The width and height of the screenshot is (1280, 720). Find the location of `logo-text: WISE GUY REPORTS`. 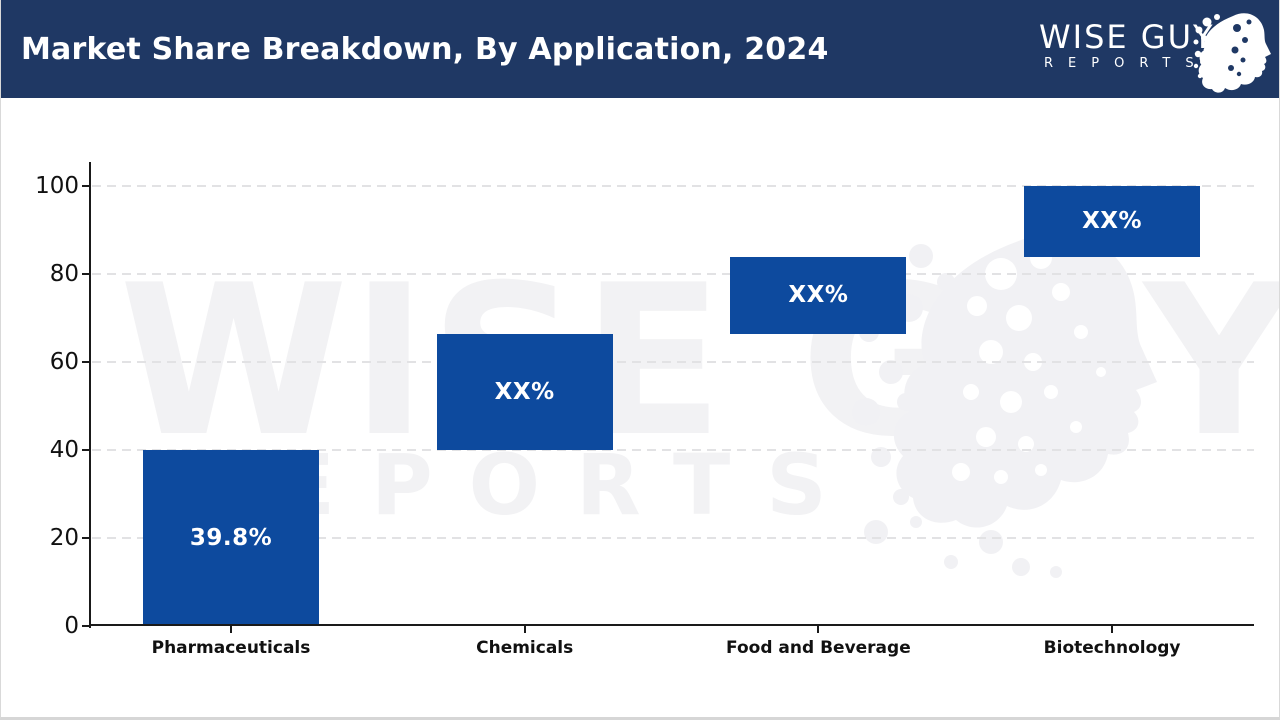

logo-text: WISE GUY REPORTS is located at coordinates (1127, 45).